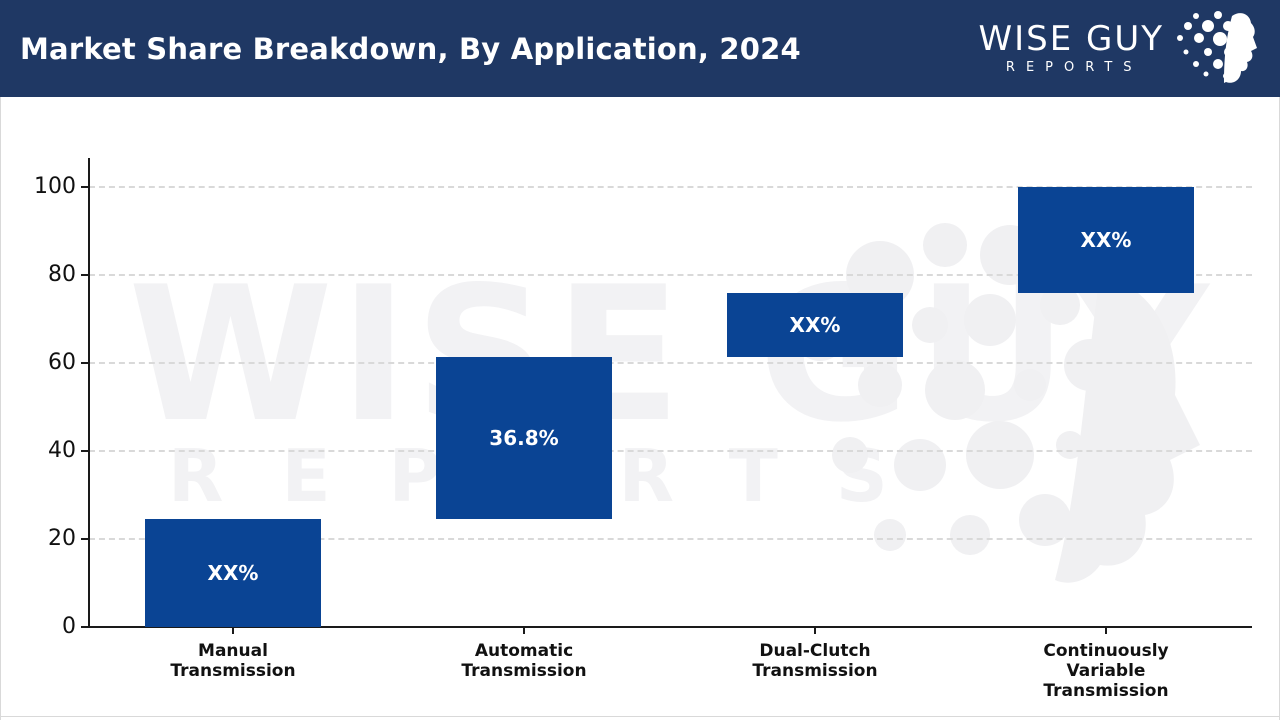 This screenshot has width=1280, height=720. I want to click on bar-automatic-transmission: 36.8%, so click(524, 438).